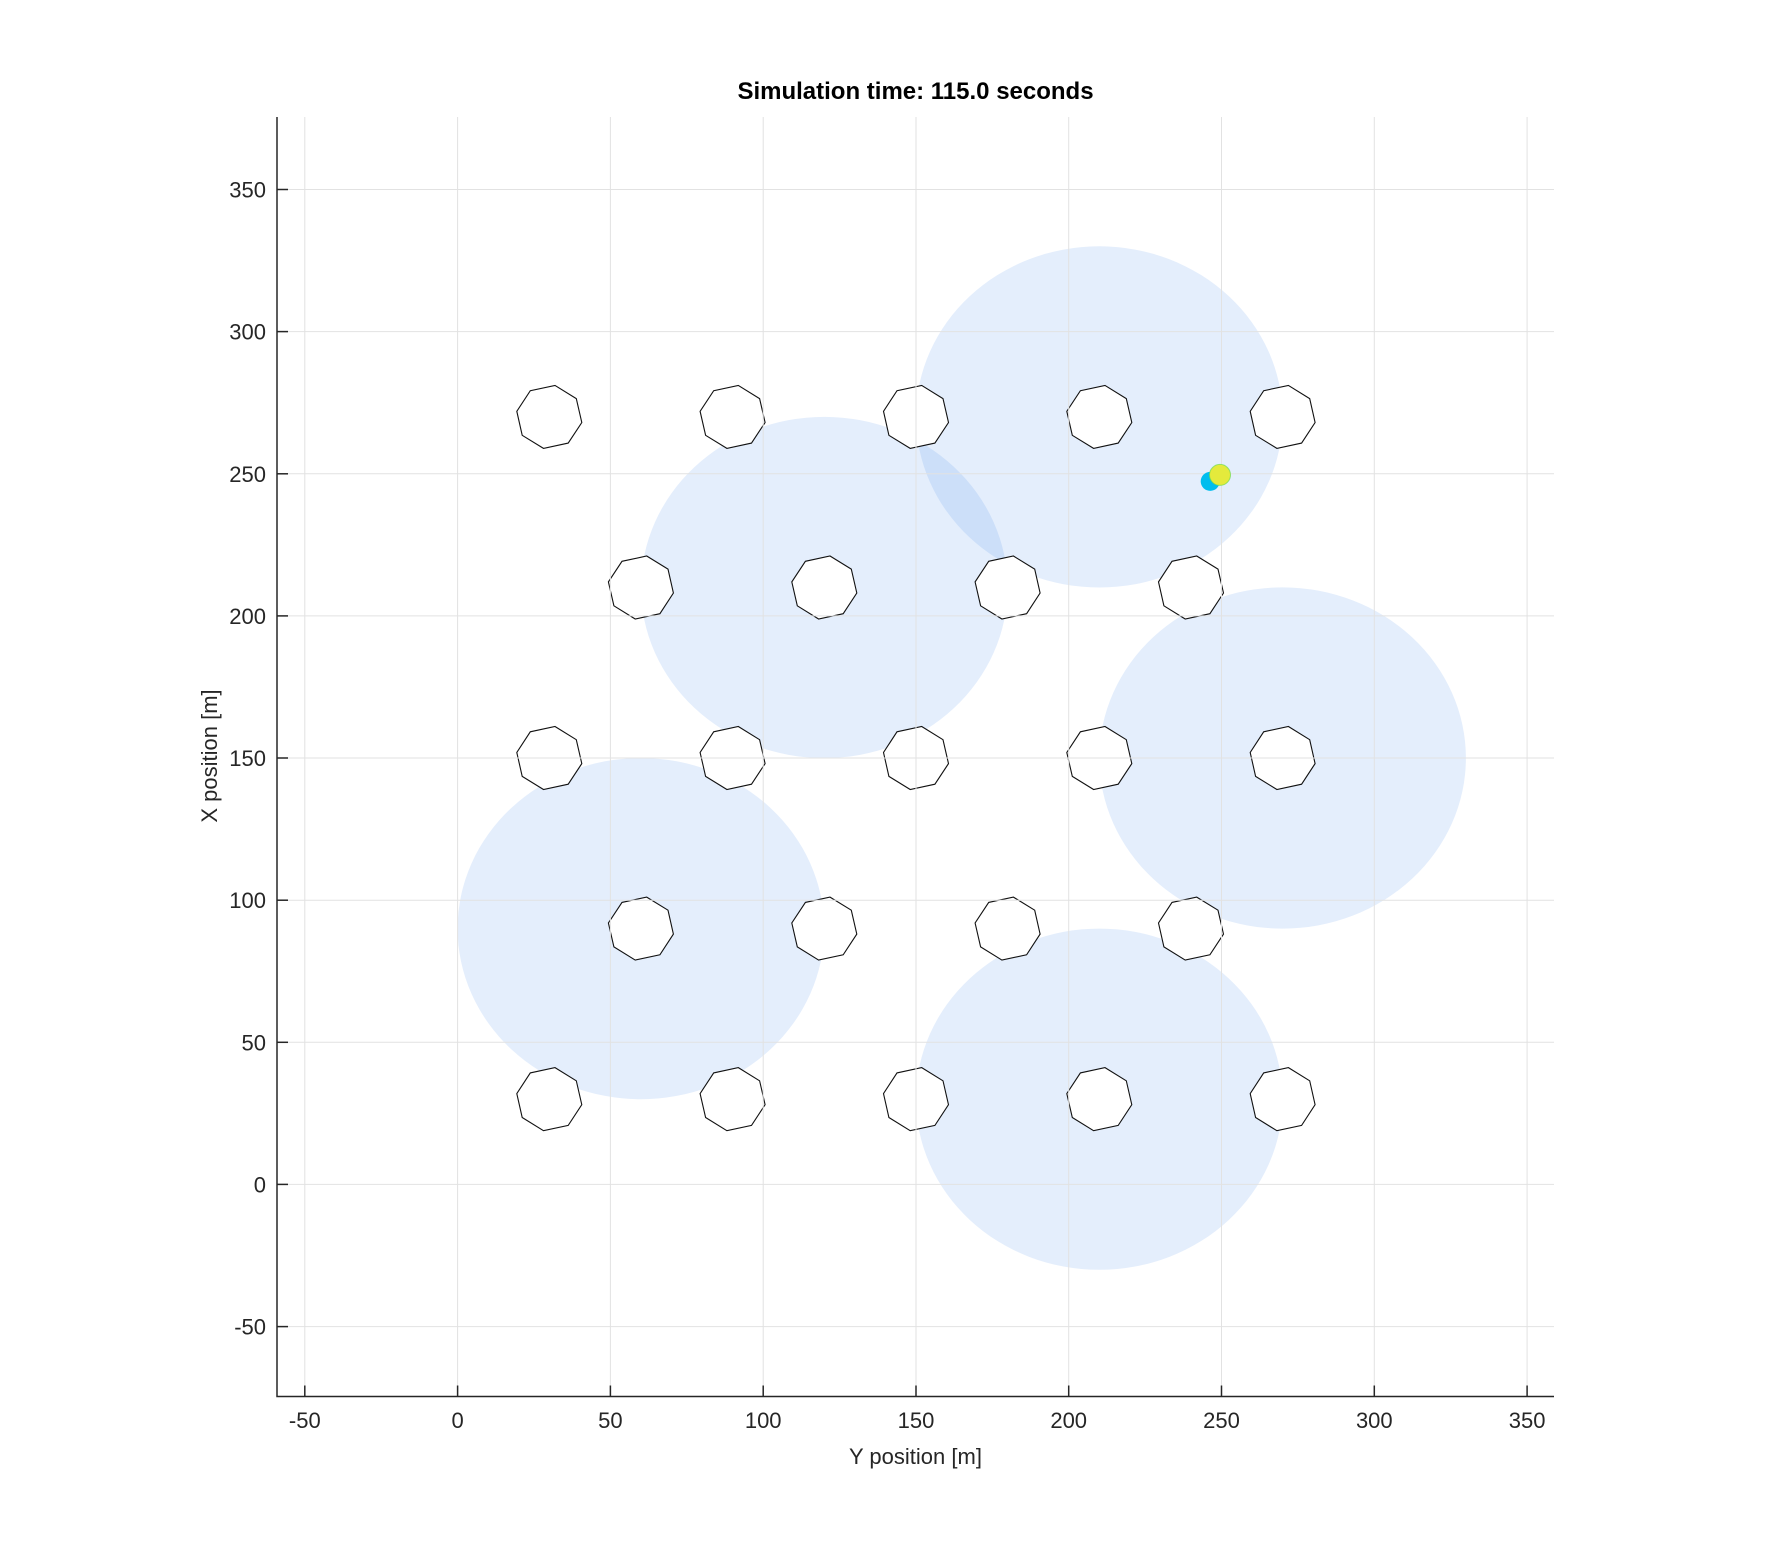 The image size is (1768, 1568). Describe the element at coordinates (209, 755) in the screenshot. I see `y-axis-label: X position [m]` at that location.